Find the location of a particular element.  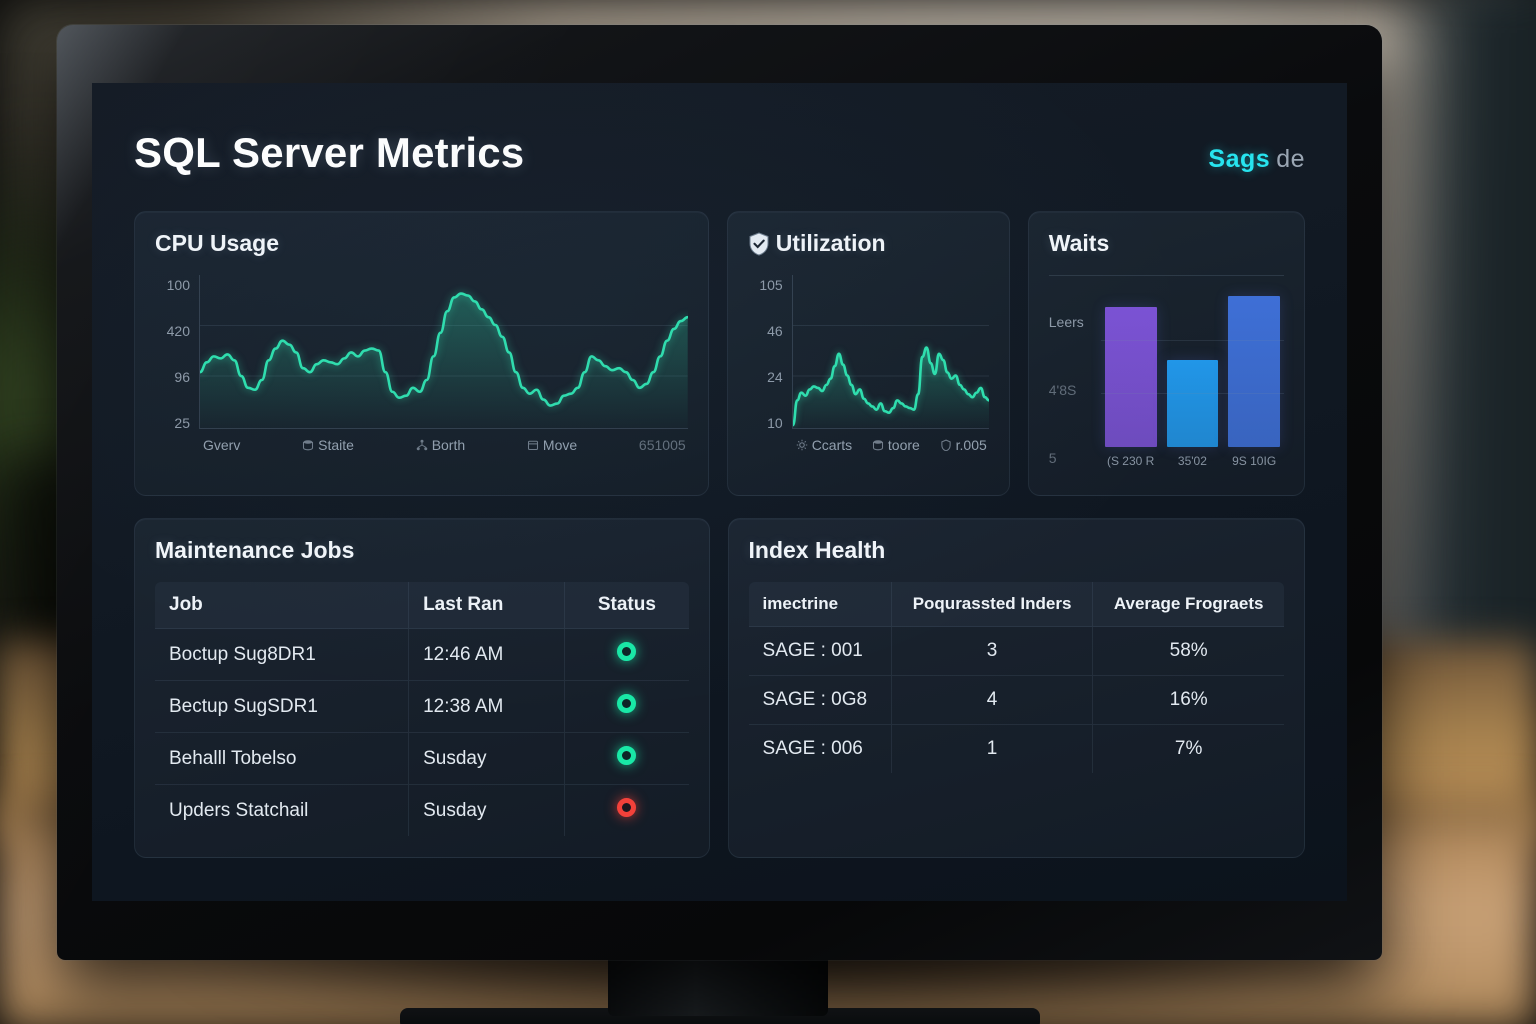

table-row: Upders Statchail Susday is located at coordinates (422, 810).